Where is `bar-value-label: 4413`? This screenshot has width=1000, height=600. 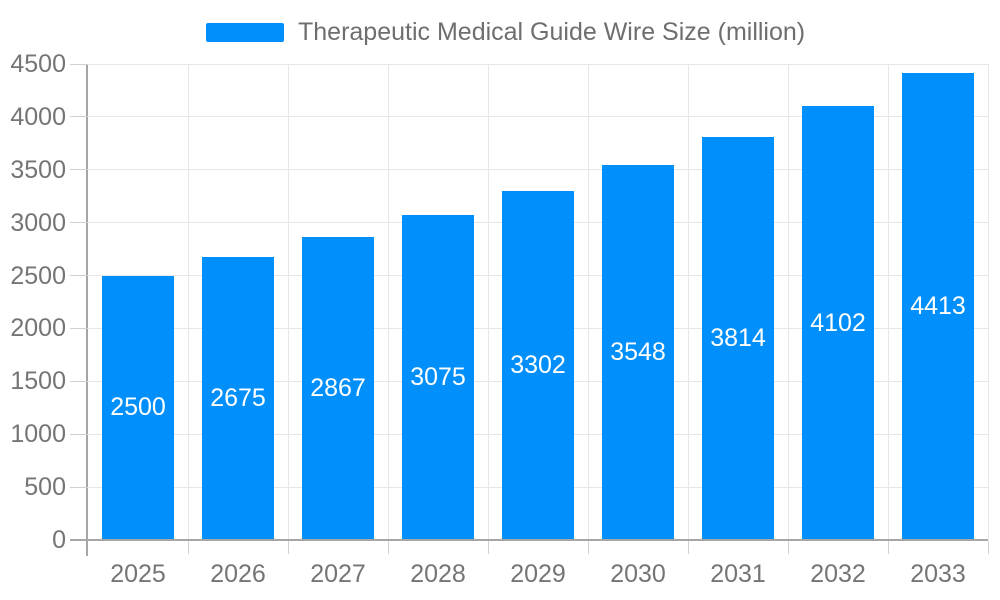 bar-value-label: 4413 is located at coordinates (938, 306).